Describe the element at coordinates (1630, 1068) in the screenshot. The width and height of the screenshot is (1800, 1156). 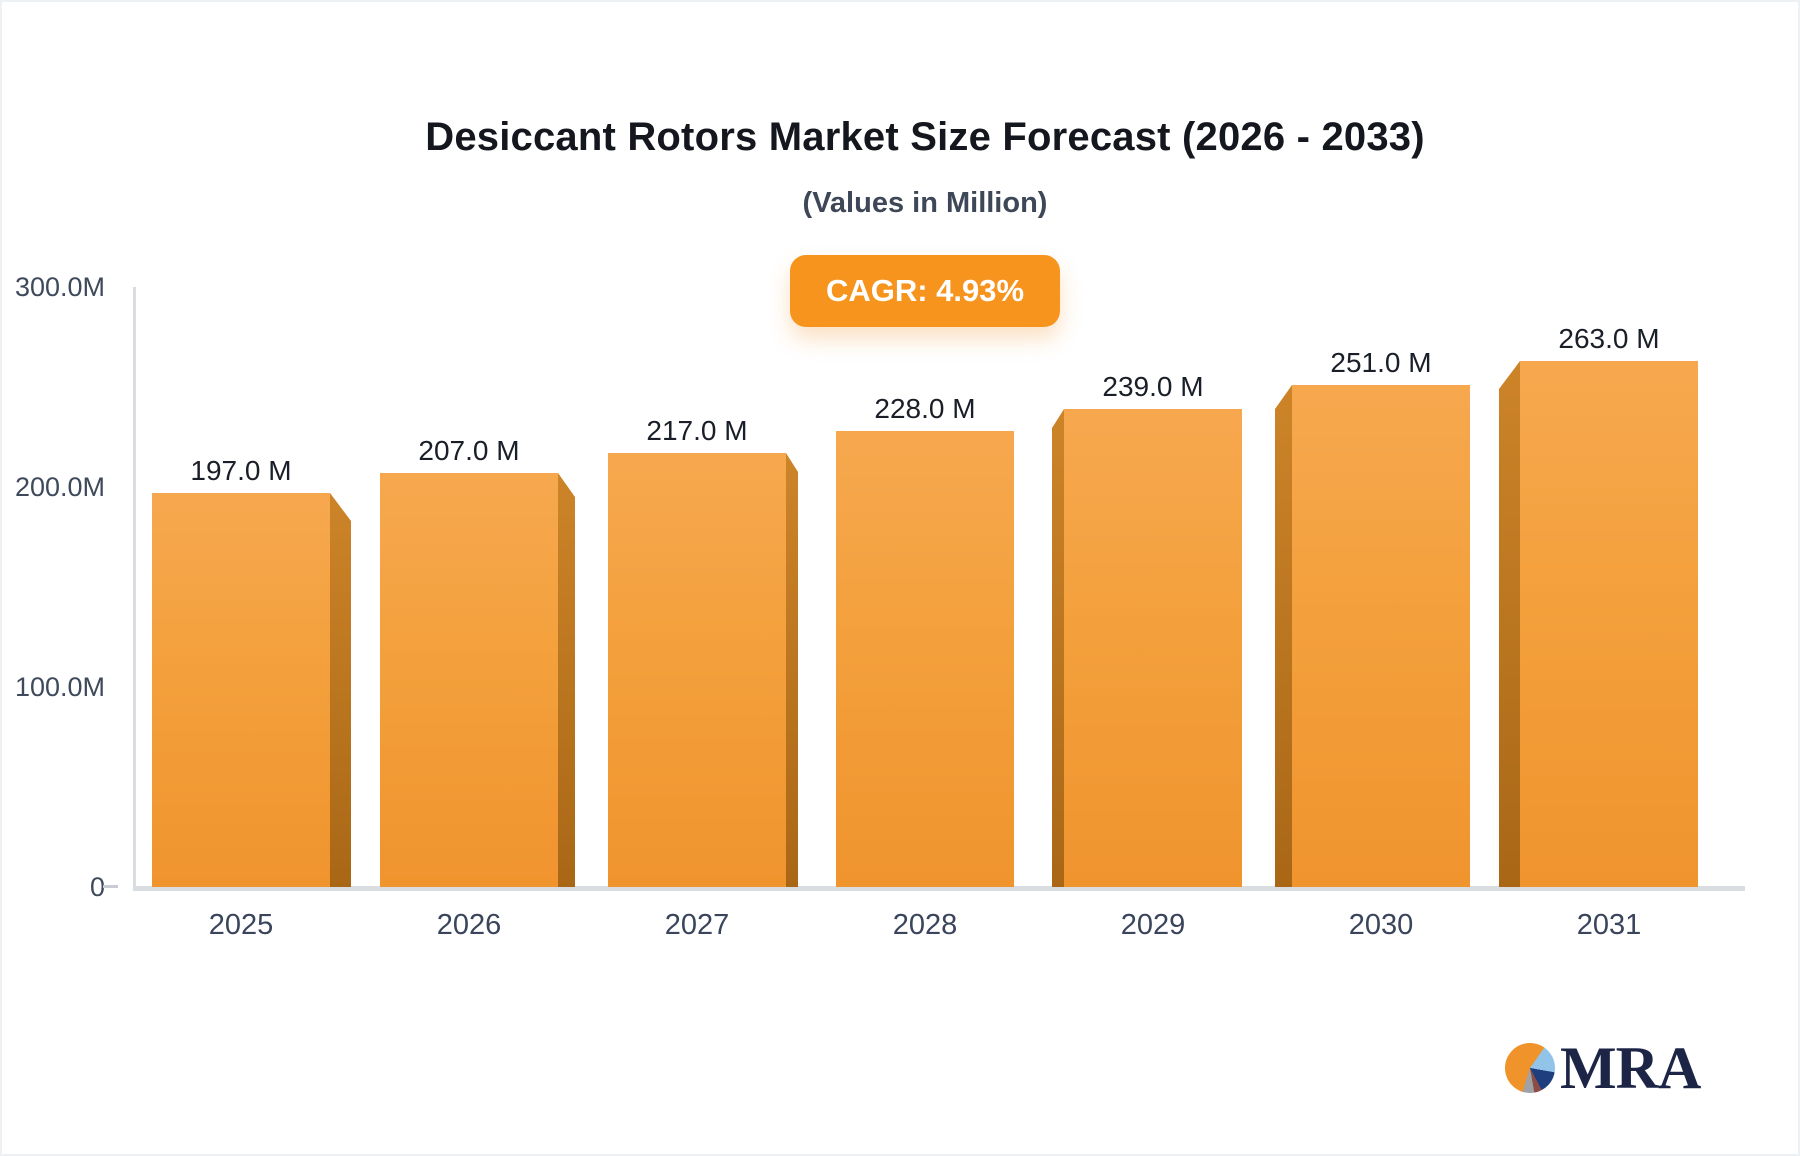
I see `logo-text: MRA` at that location.